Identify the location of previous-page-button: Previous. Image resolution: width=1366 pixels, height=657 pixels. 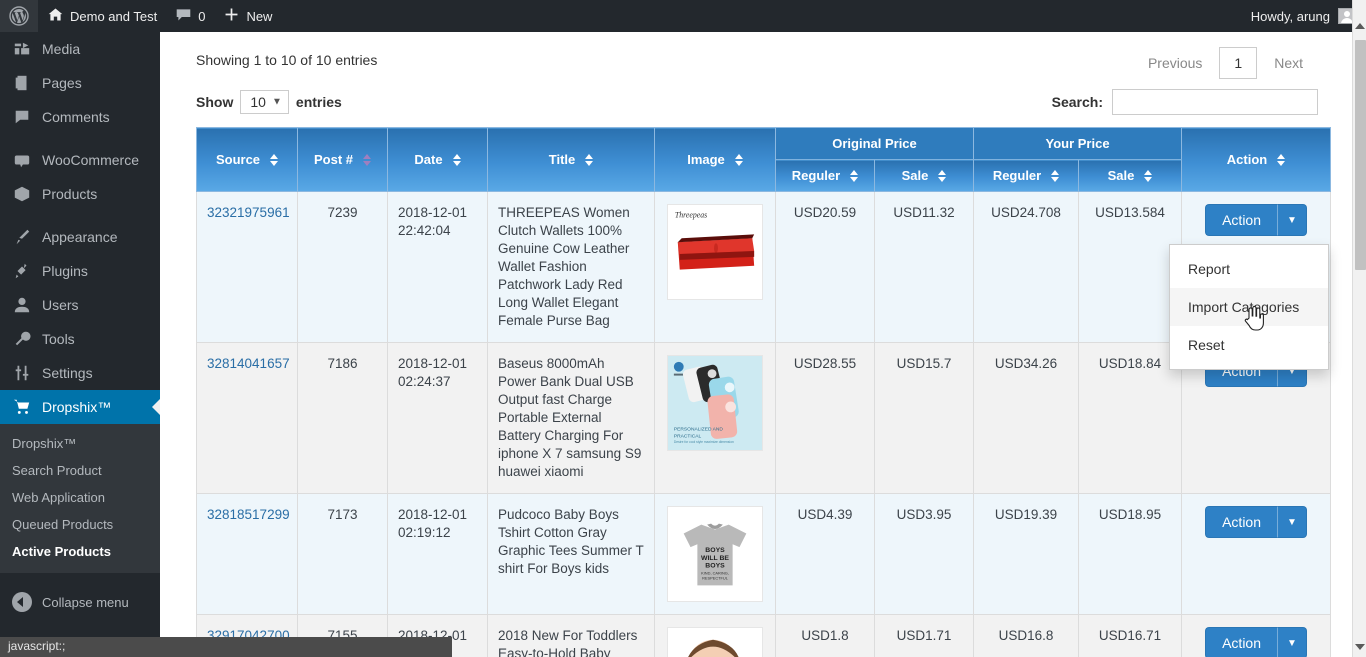
(1175, 63).